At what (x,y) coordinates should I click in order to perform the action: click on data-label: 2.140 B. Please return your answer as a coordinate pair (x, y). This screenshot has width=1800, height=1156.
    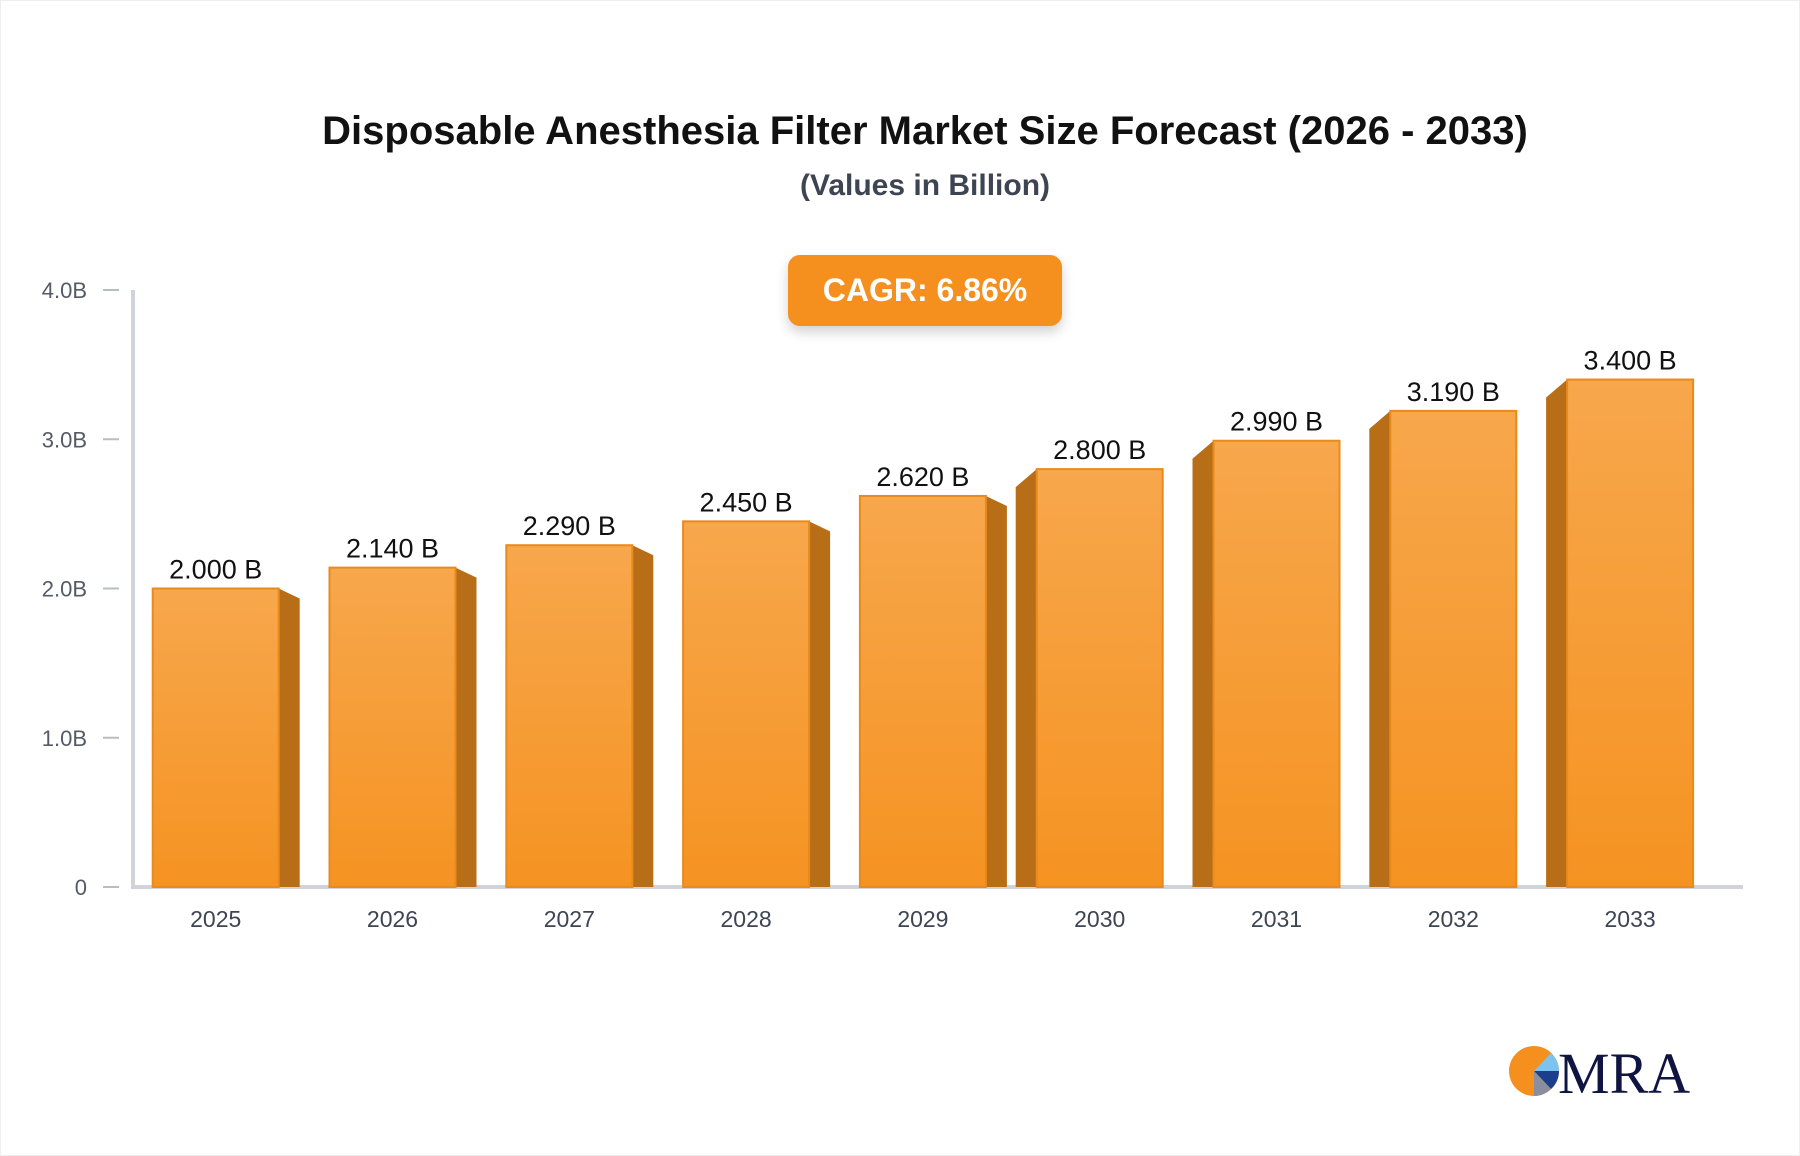
    Looking at the image, I should click on (392, 549).